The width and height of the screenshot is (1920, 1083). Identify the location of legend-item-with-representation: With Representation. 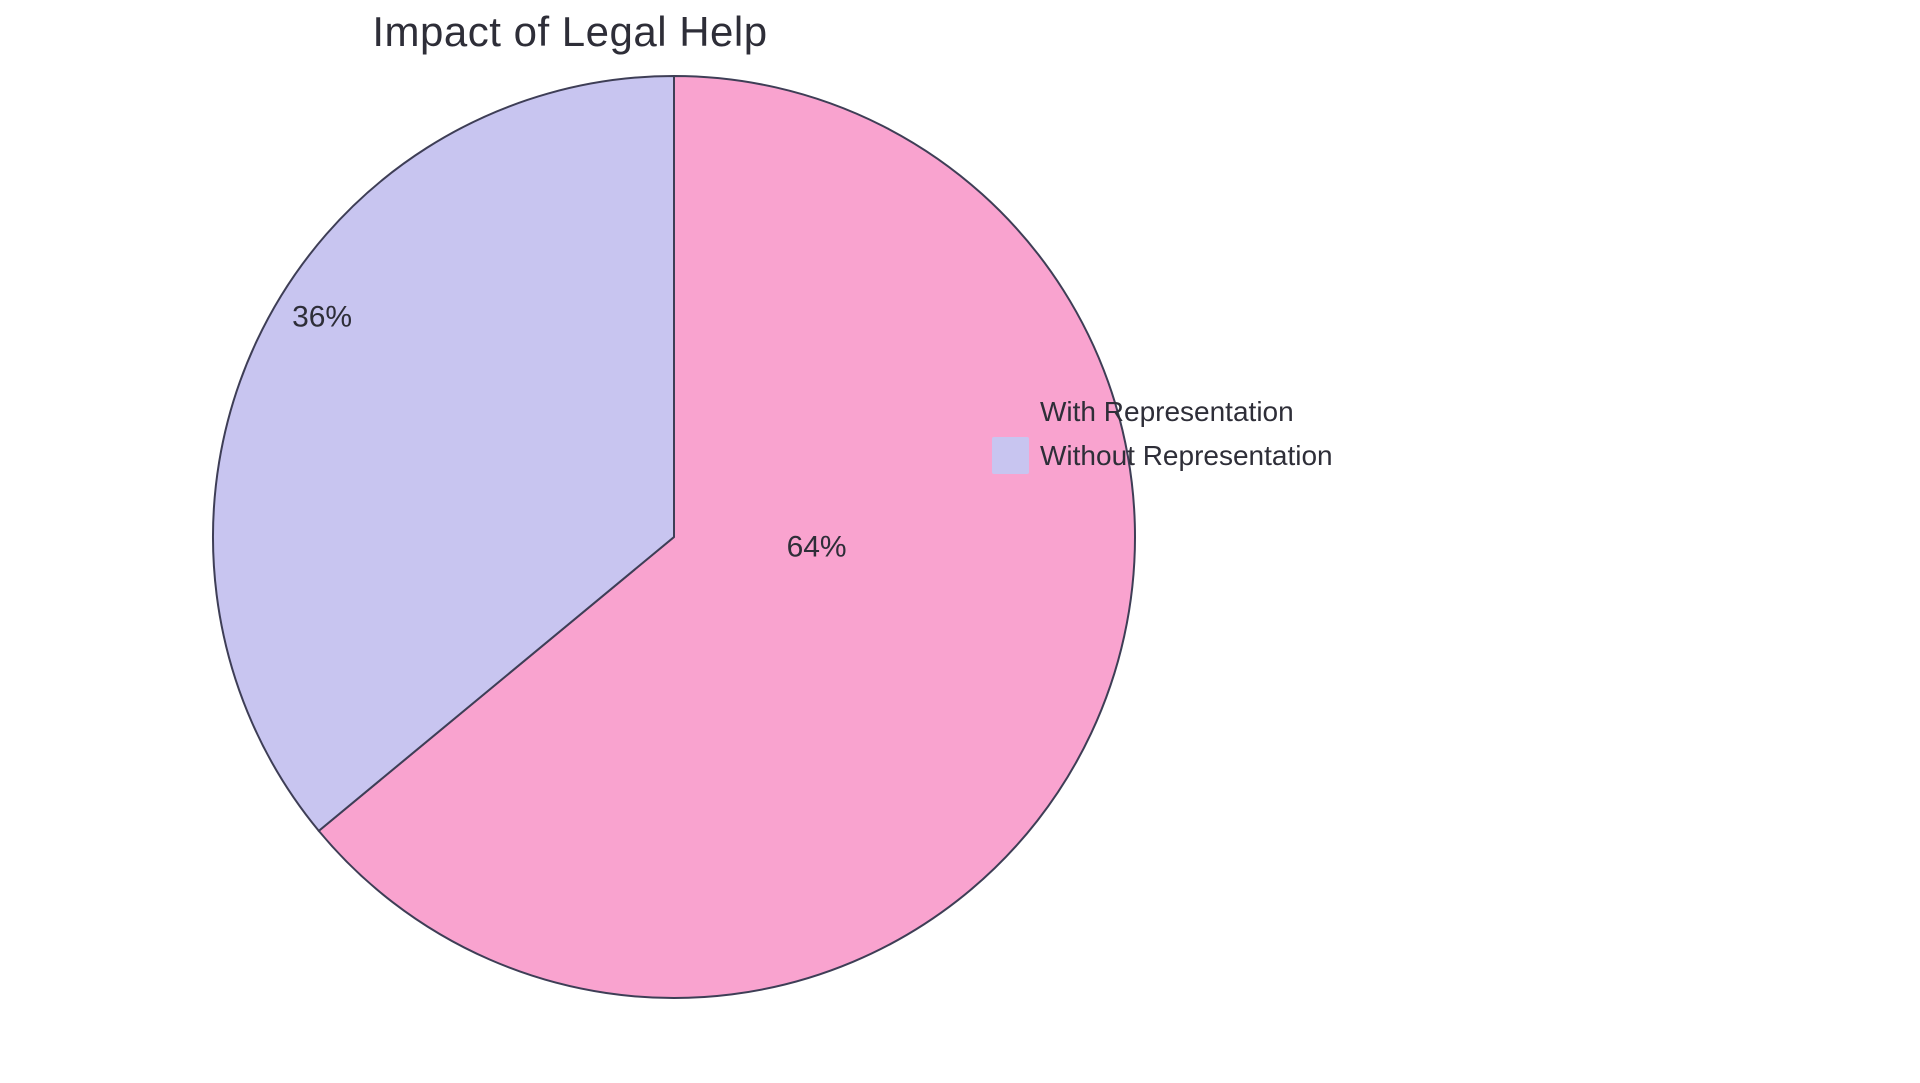
(1162, 411).